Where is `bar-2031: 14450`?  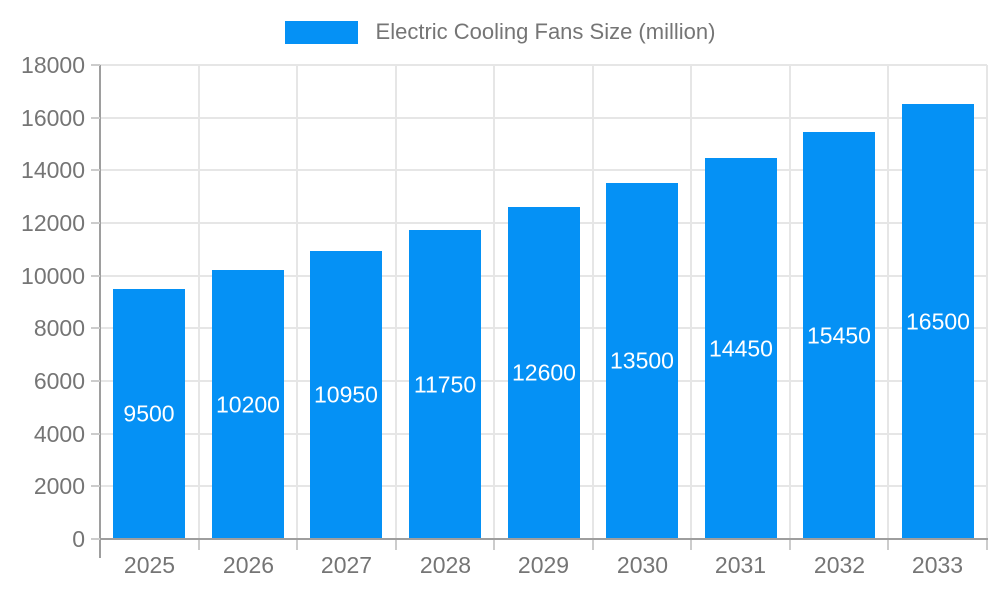 bar-2031: 14450 is located at coordinates (741, 348).